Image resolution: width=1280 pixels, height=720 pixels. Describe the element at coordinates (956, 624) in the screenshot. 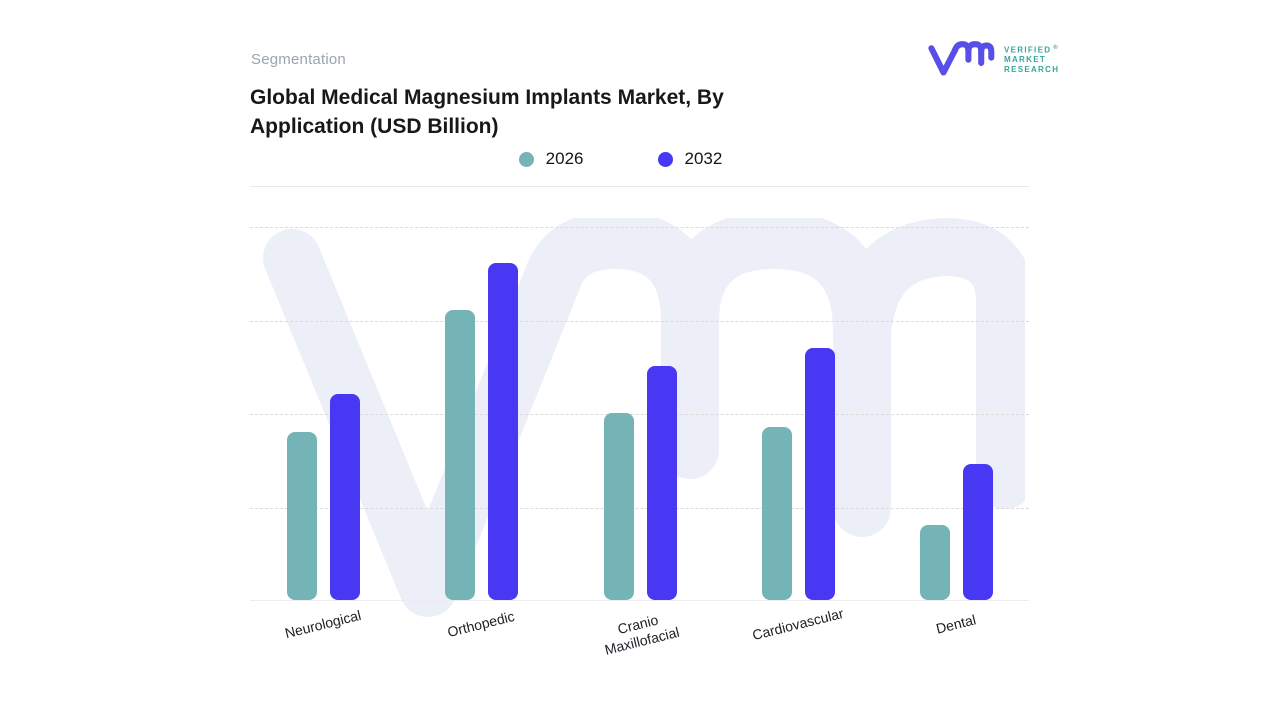

I see `x-axis-label-dental: Dental` at that location.